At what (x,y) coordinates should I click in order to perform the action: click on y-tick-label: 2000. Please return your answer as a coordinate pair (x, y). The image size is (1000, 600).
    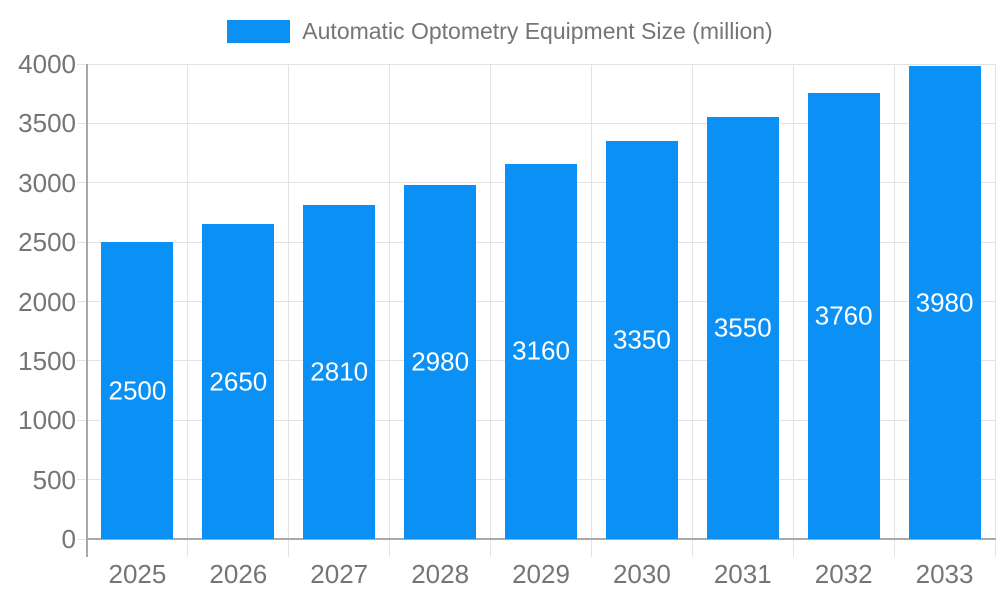
    Looking at the image, I should click on (47, 301).